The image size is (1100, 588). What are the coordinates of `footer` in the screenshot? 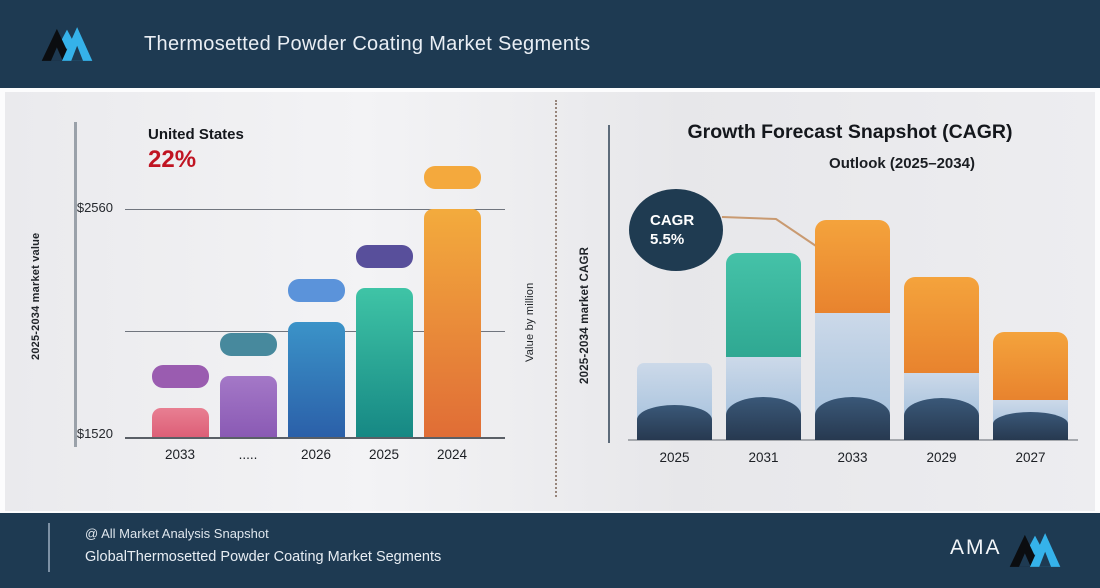 It's located at (550, 550).